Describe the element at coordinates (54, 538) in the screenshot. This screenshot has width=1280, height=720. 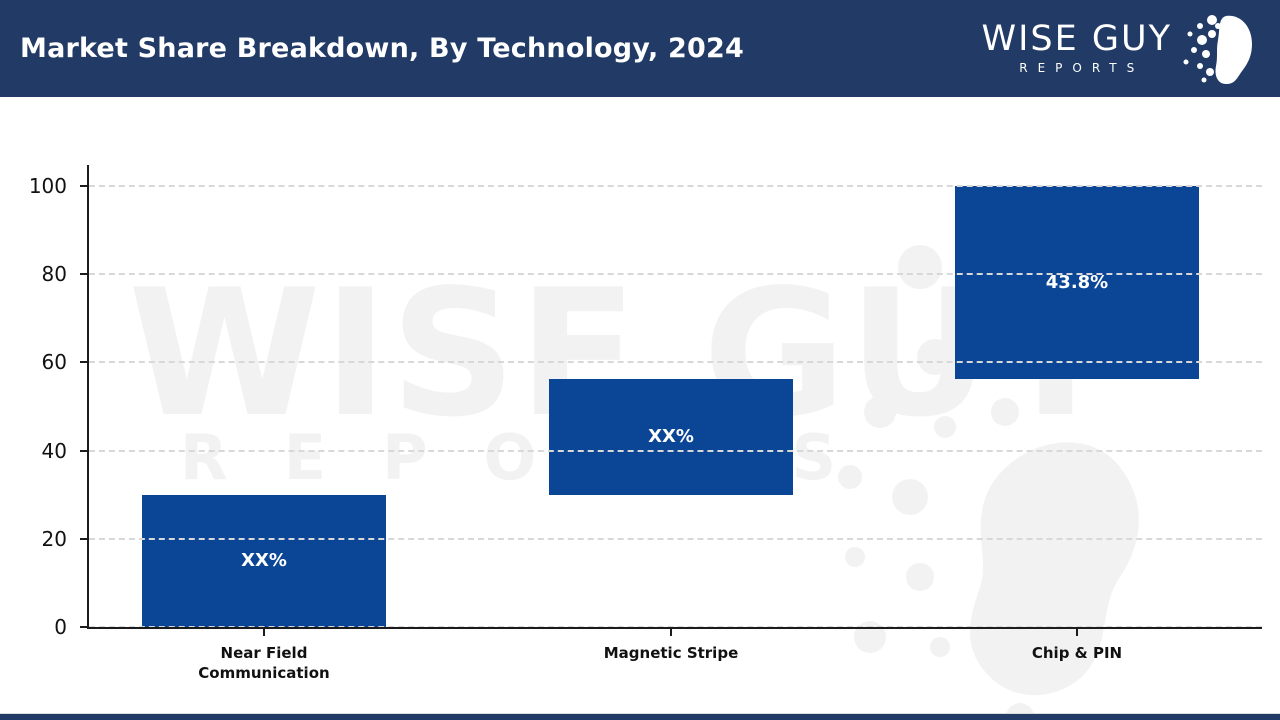
I see `y-tick-label-20: 20` at that location.